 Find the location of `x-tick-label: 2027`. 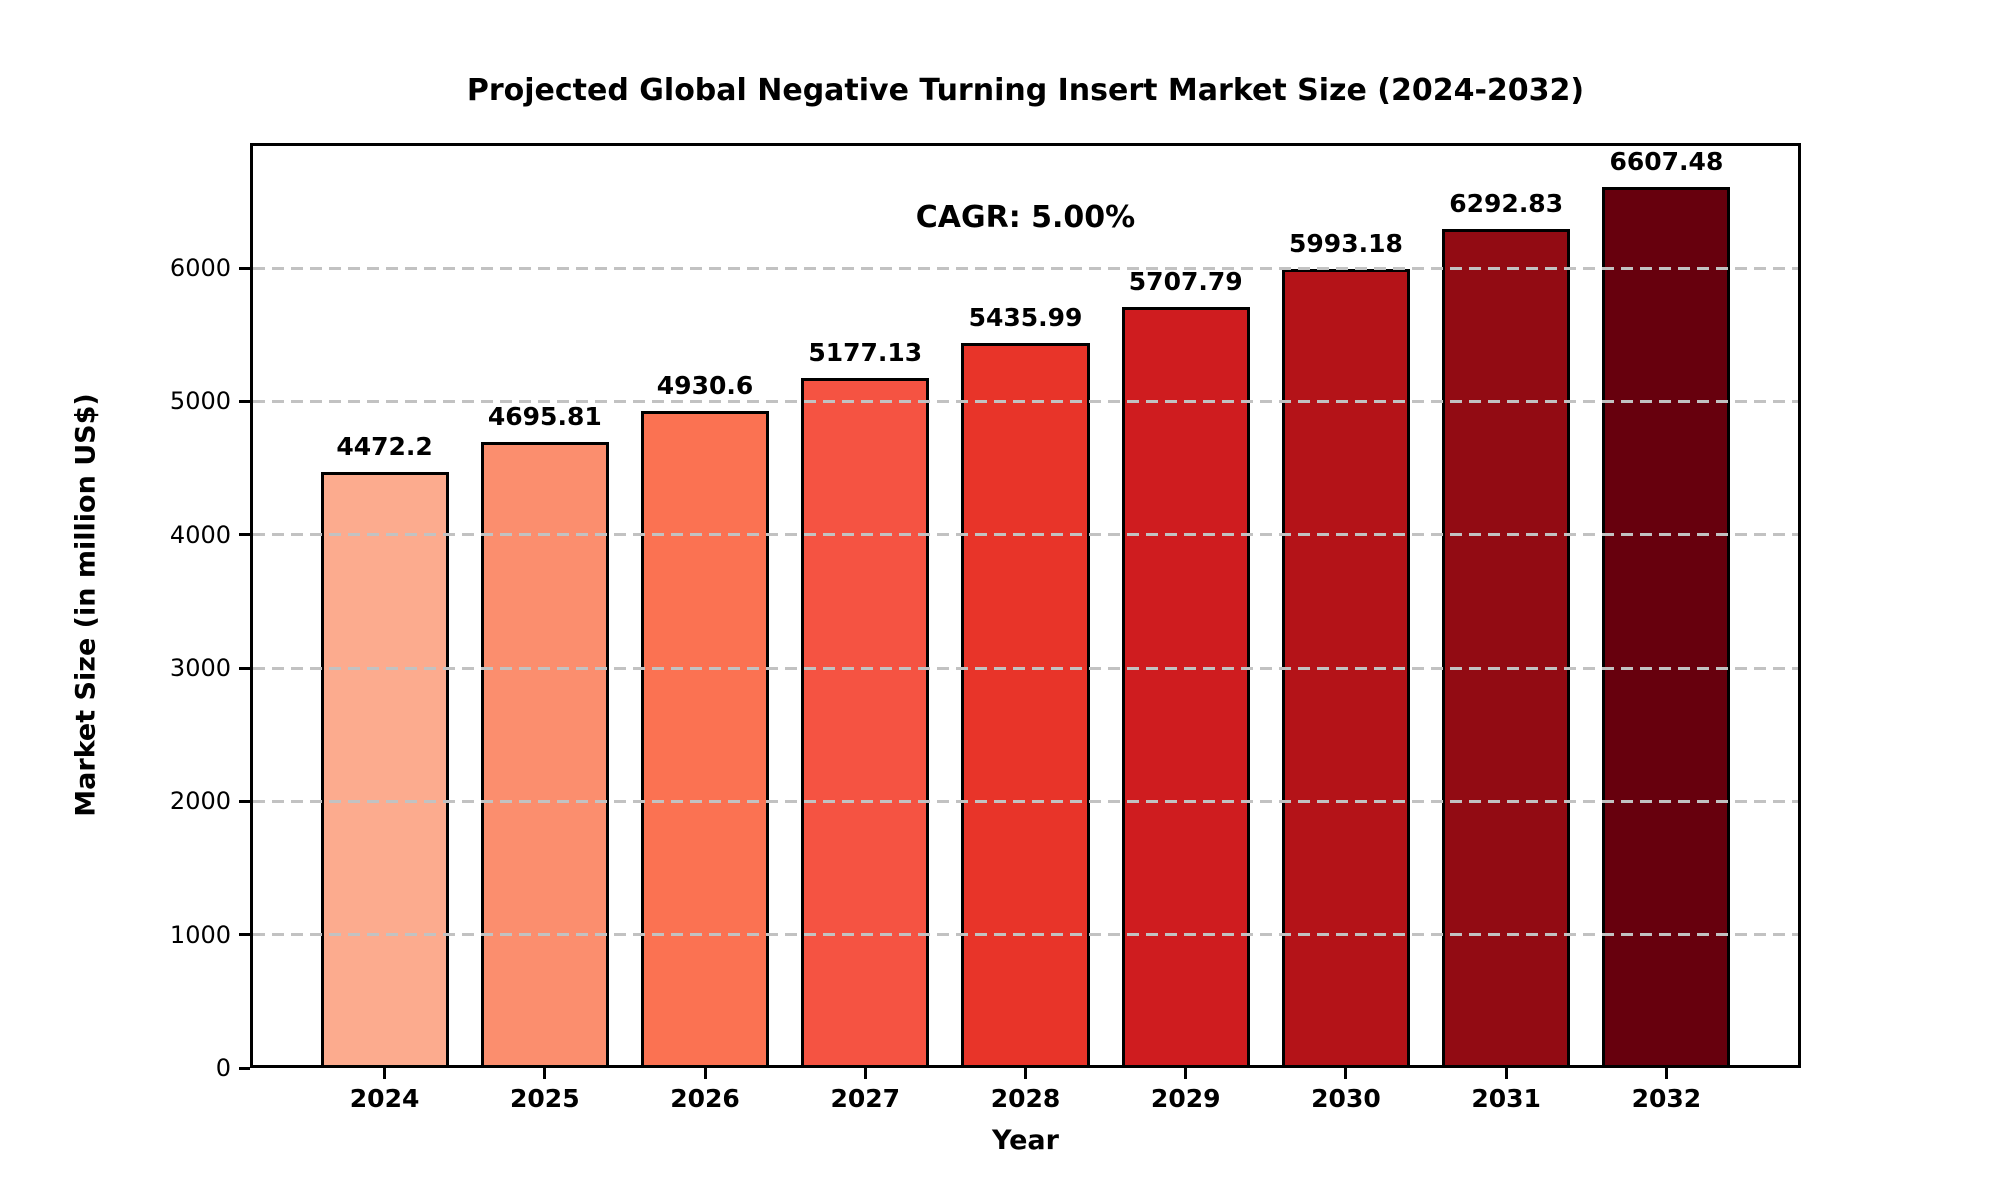

x-tick-label: 2027 is located at coordinates (865, 1098).